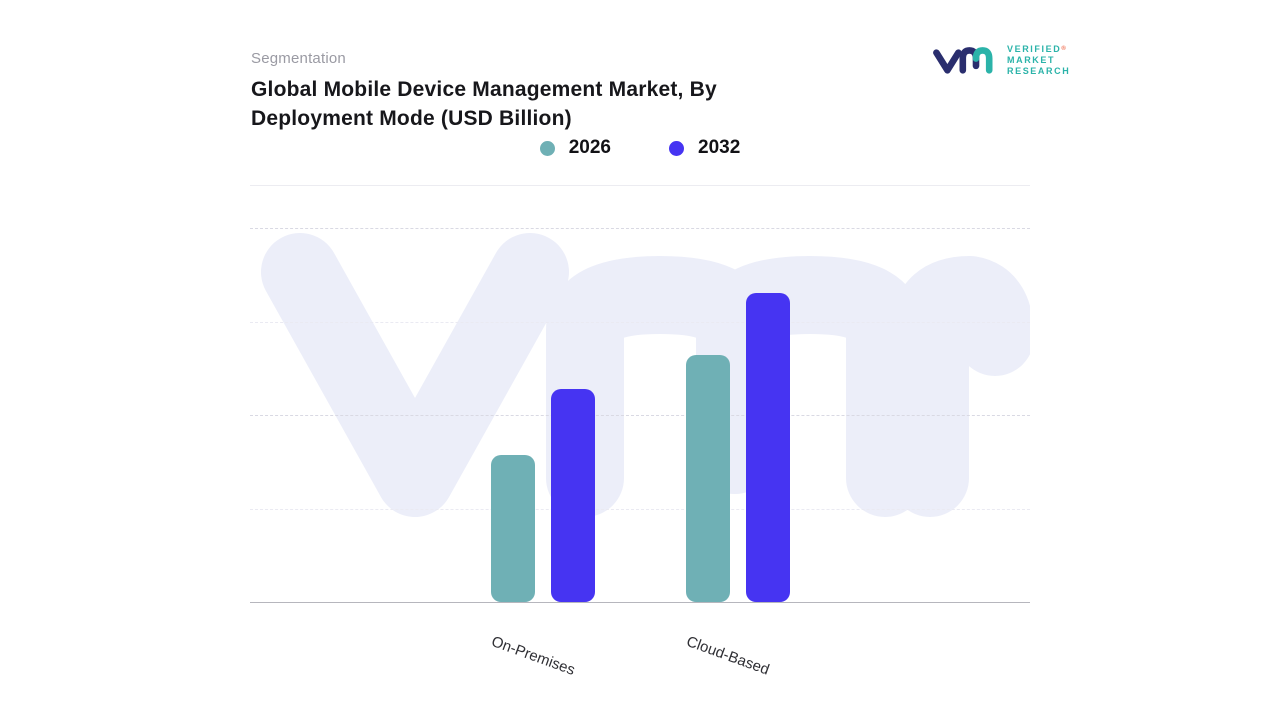 The height and width of the screenshot is (720, 1280). What do you see at coordinates (411, 118) in the screenshot?
I see `title-line-2: Deployment Mode (USD Billion)` at bounding box center [411, 118].